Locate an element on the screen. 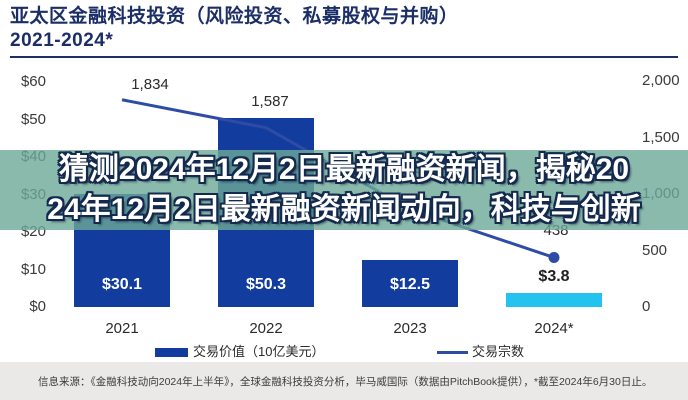 The image size is (688, 400). y-axis-right-tick: 500 is located at coordinates (655, 250).